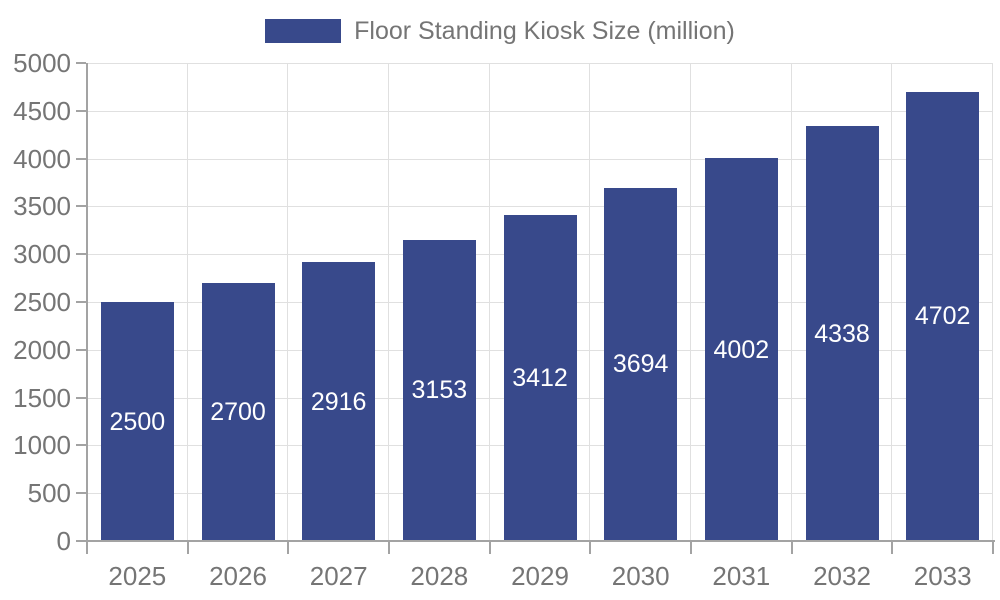 This screenshot has width=1000, height=600. I want to click on bar-2032: 4338, so click(842, 333).